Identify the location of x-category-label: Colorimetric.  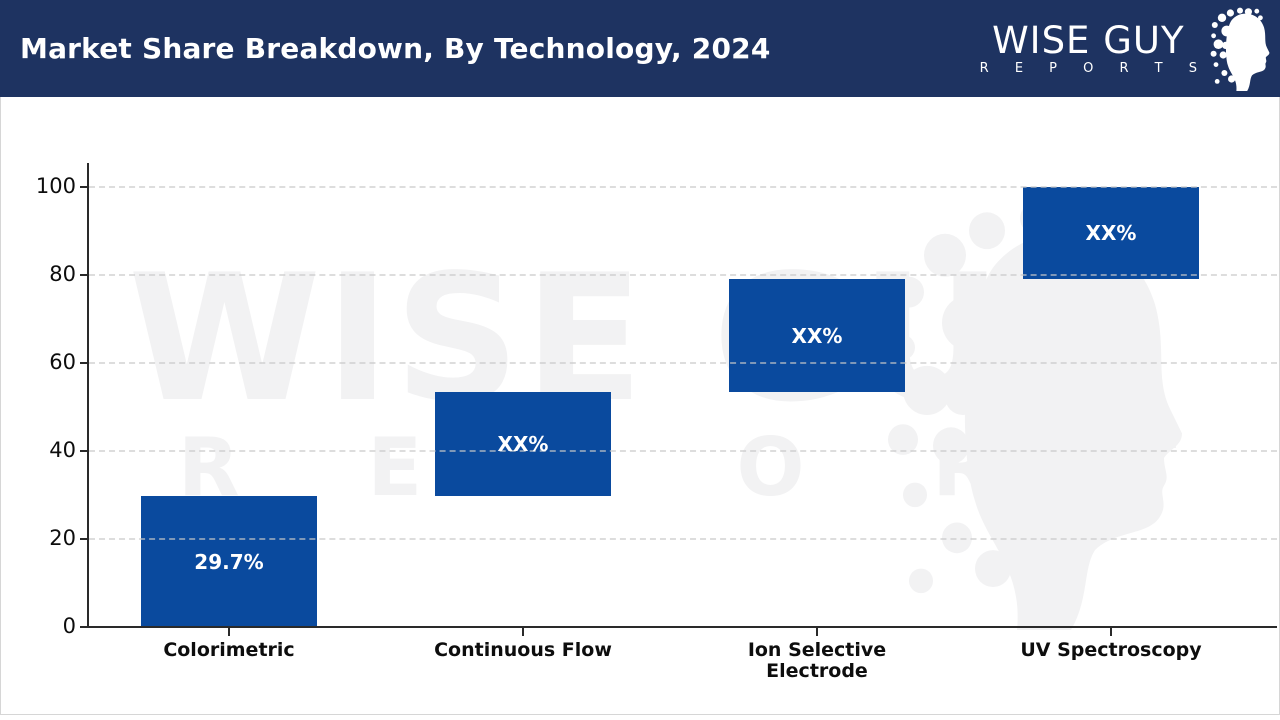
(229, 650).